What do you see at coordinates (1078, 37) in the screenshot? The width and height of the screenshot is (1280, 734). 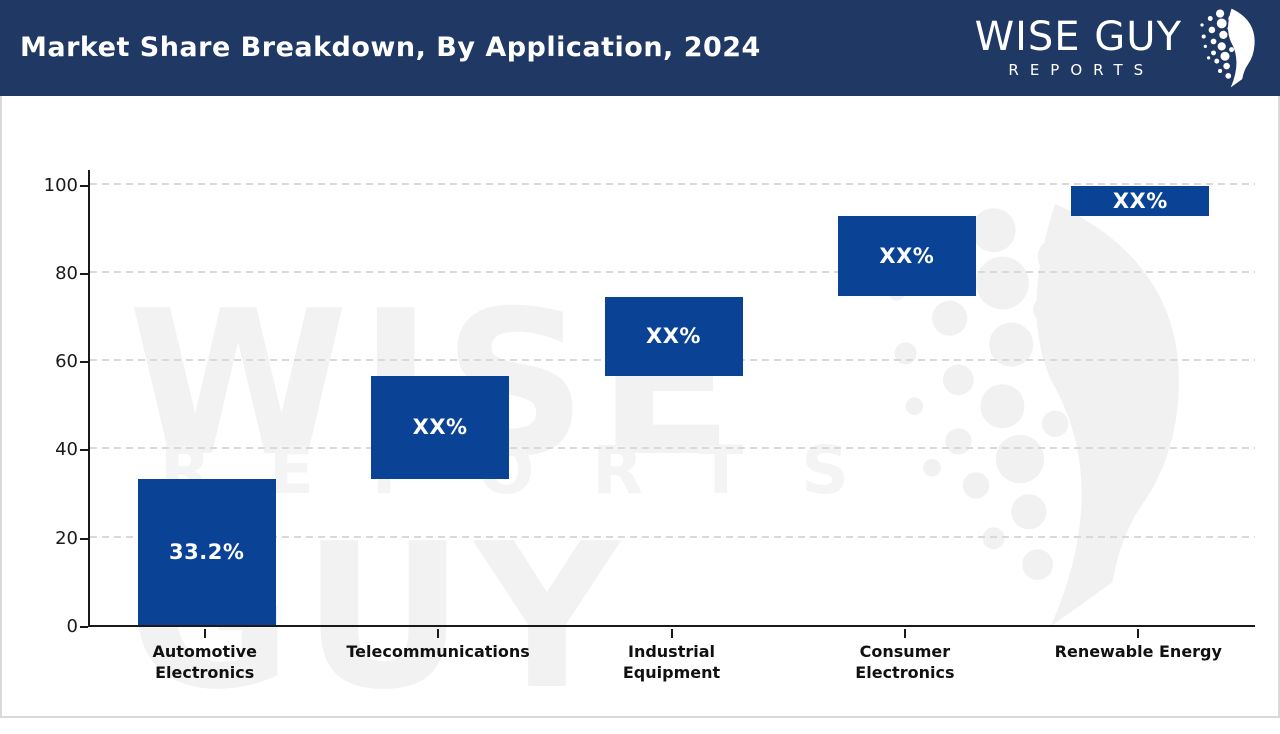 I see `logo-wordmark: WISE GUY` at bounding box center [1078, 37].